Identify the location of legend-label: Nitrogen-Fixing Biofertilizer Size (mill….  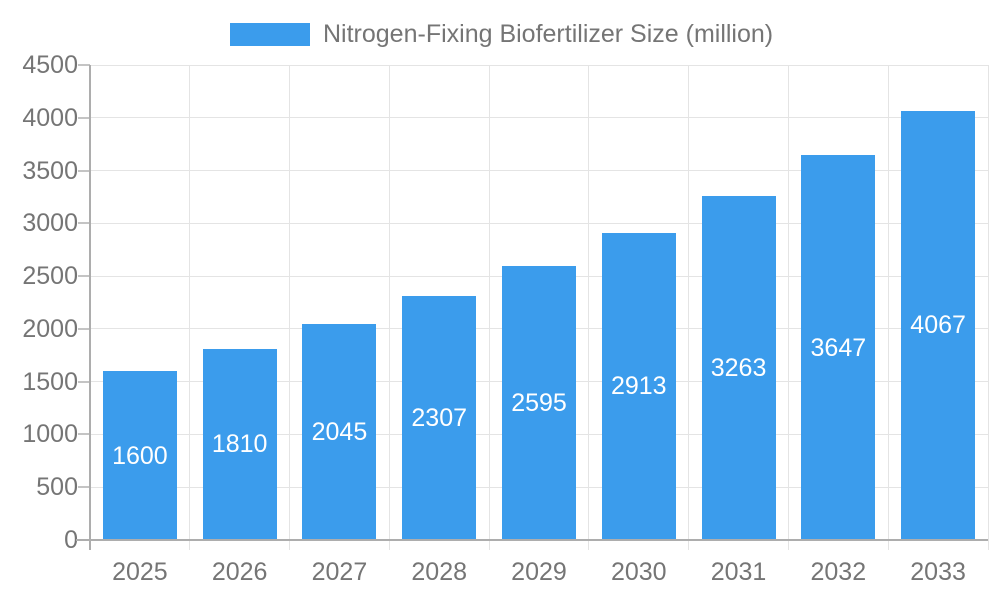
(548, 34).